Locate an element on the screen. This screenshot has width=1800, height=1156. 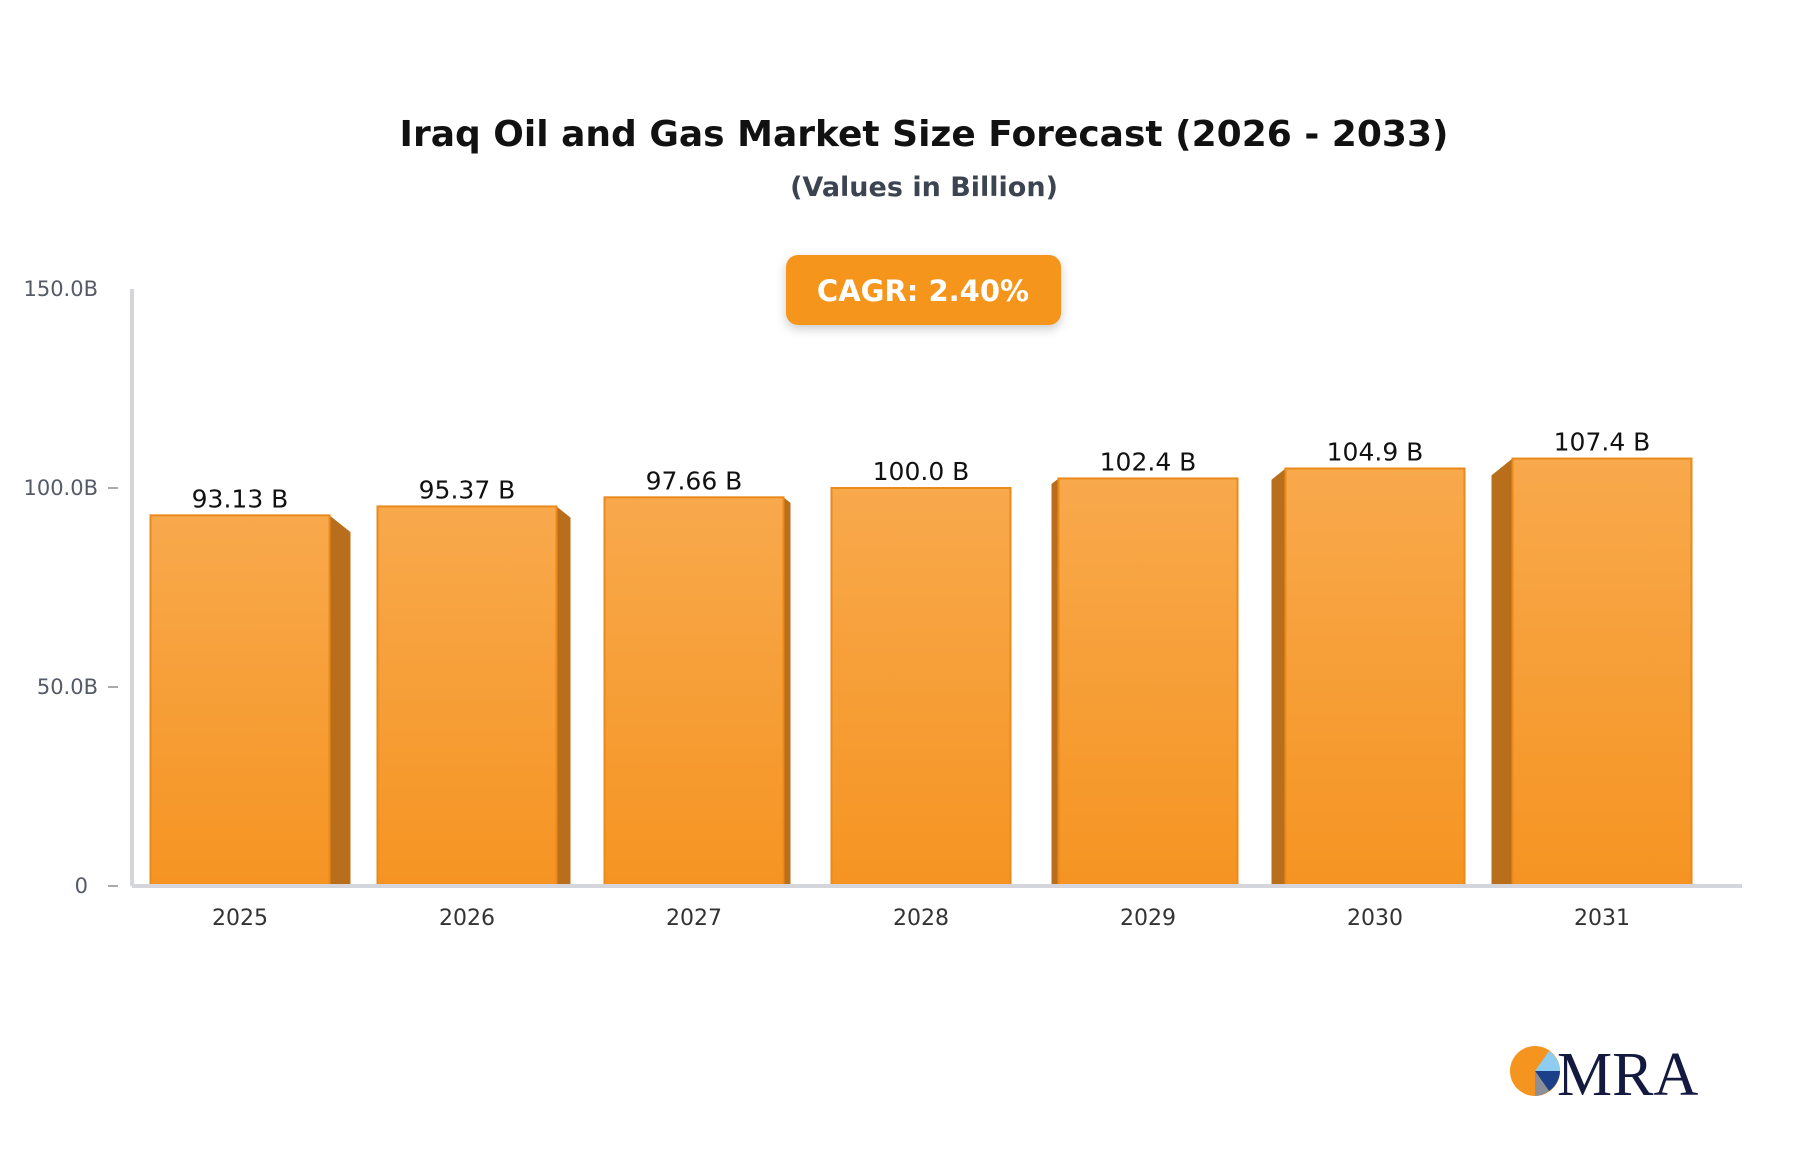
bar-2027: 97.66 B is located at coordinates (697, 676).